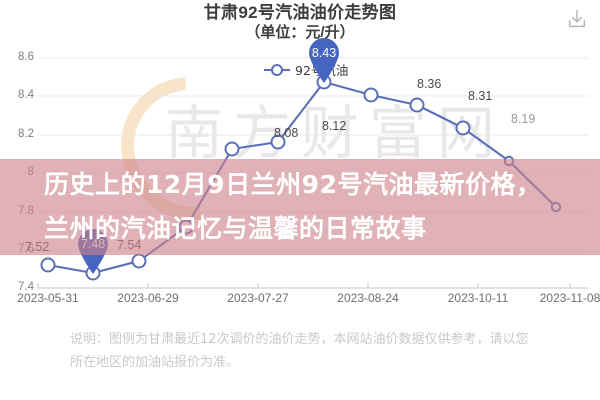 The image size is (600, 400). Describe the element at coordinates (523, 119) in the screenshot. I see `point-value-label: 8.19` at that location.